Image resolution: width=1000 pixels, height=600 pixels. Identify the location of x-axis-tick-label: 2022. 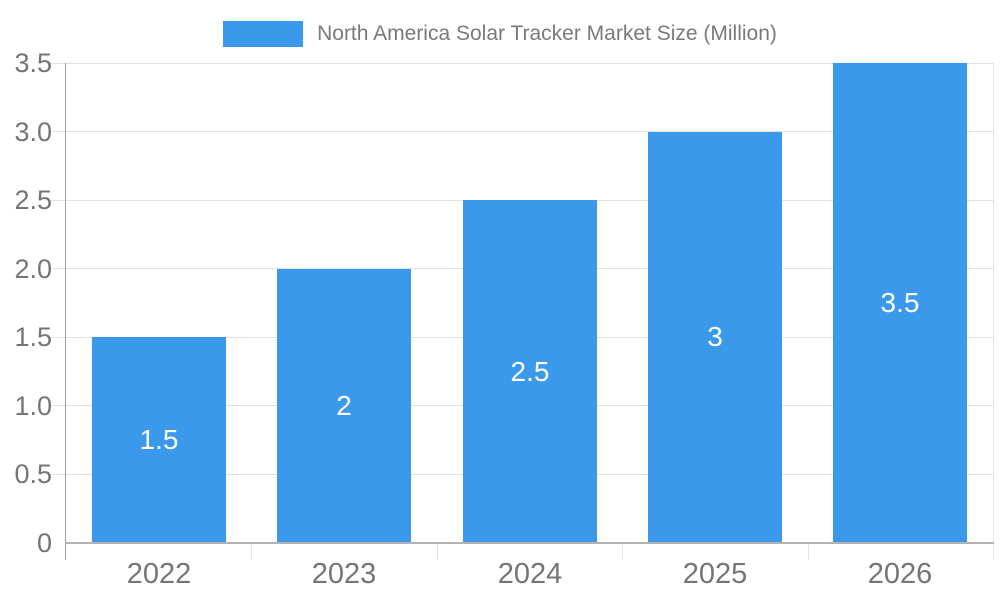
(159, 574).